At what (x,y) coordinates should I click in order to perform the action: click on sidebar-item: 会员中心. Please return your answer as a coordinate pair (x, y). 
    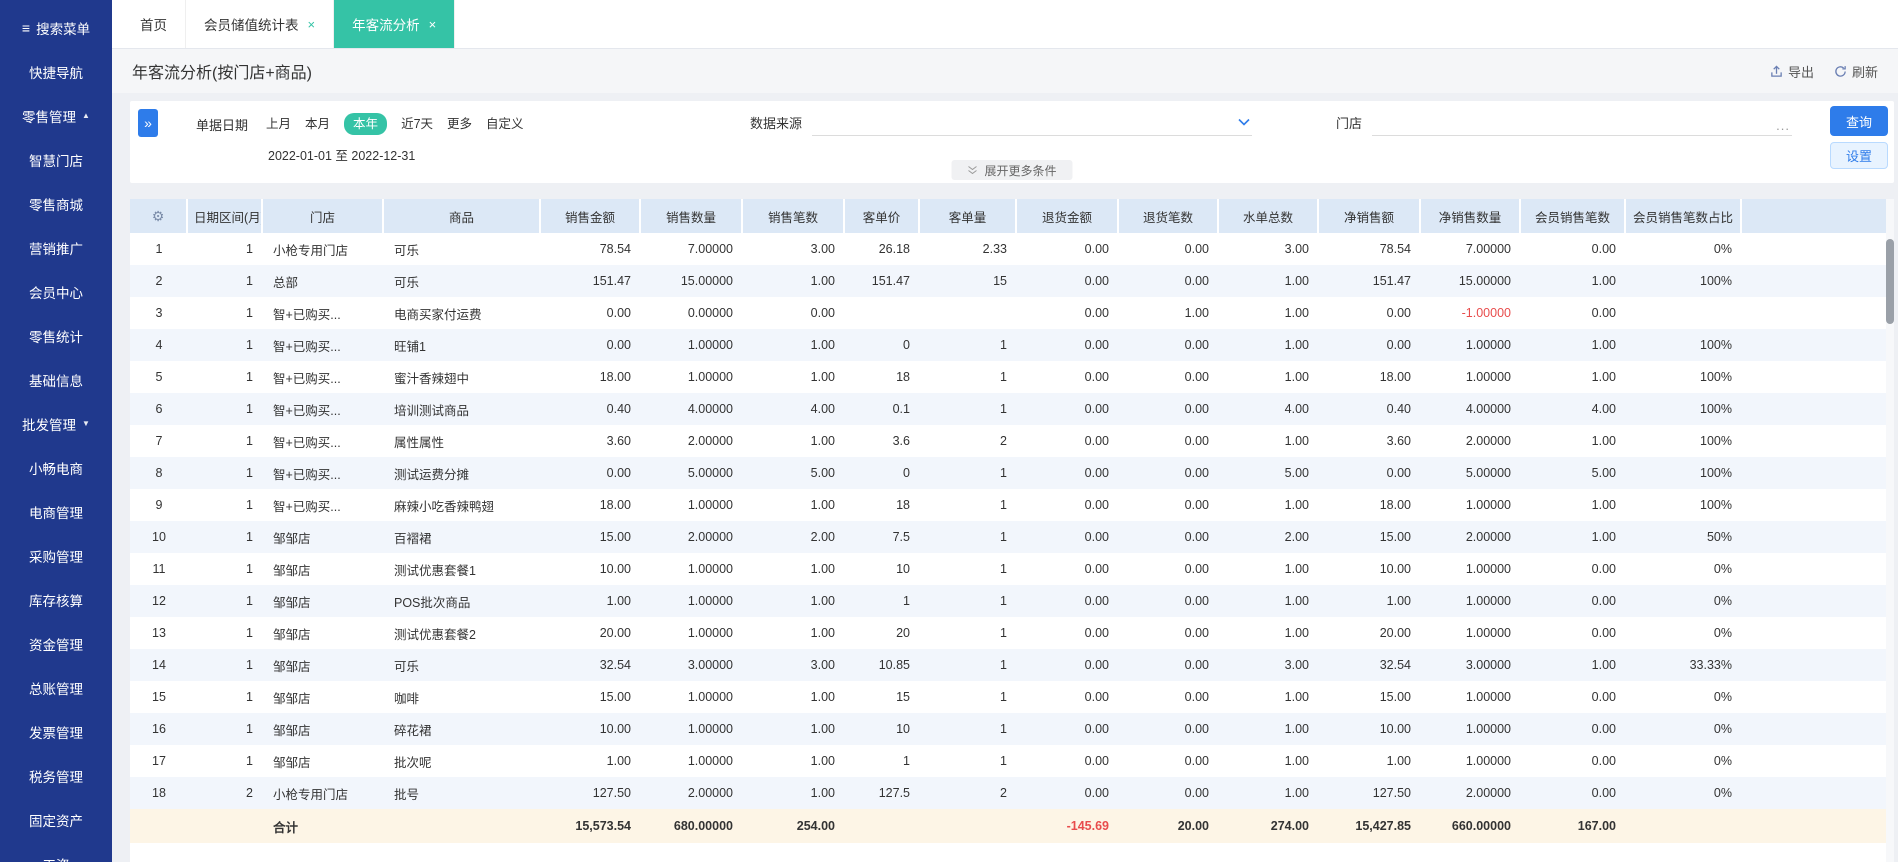
    Looking at the image, I should click on (56, 292).